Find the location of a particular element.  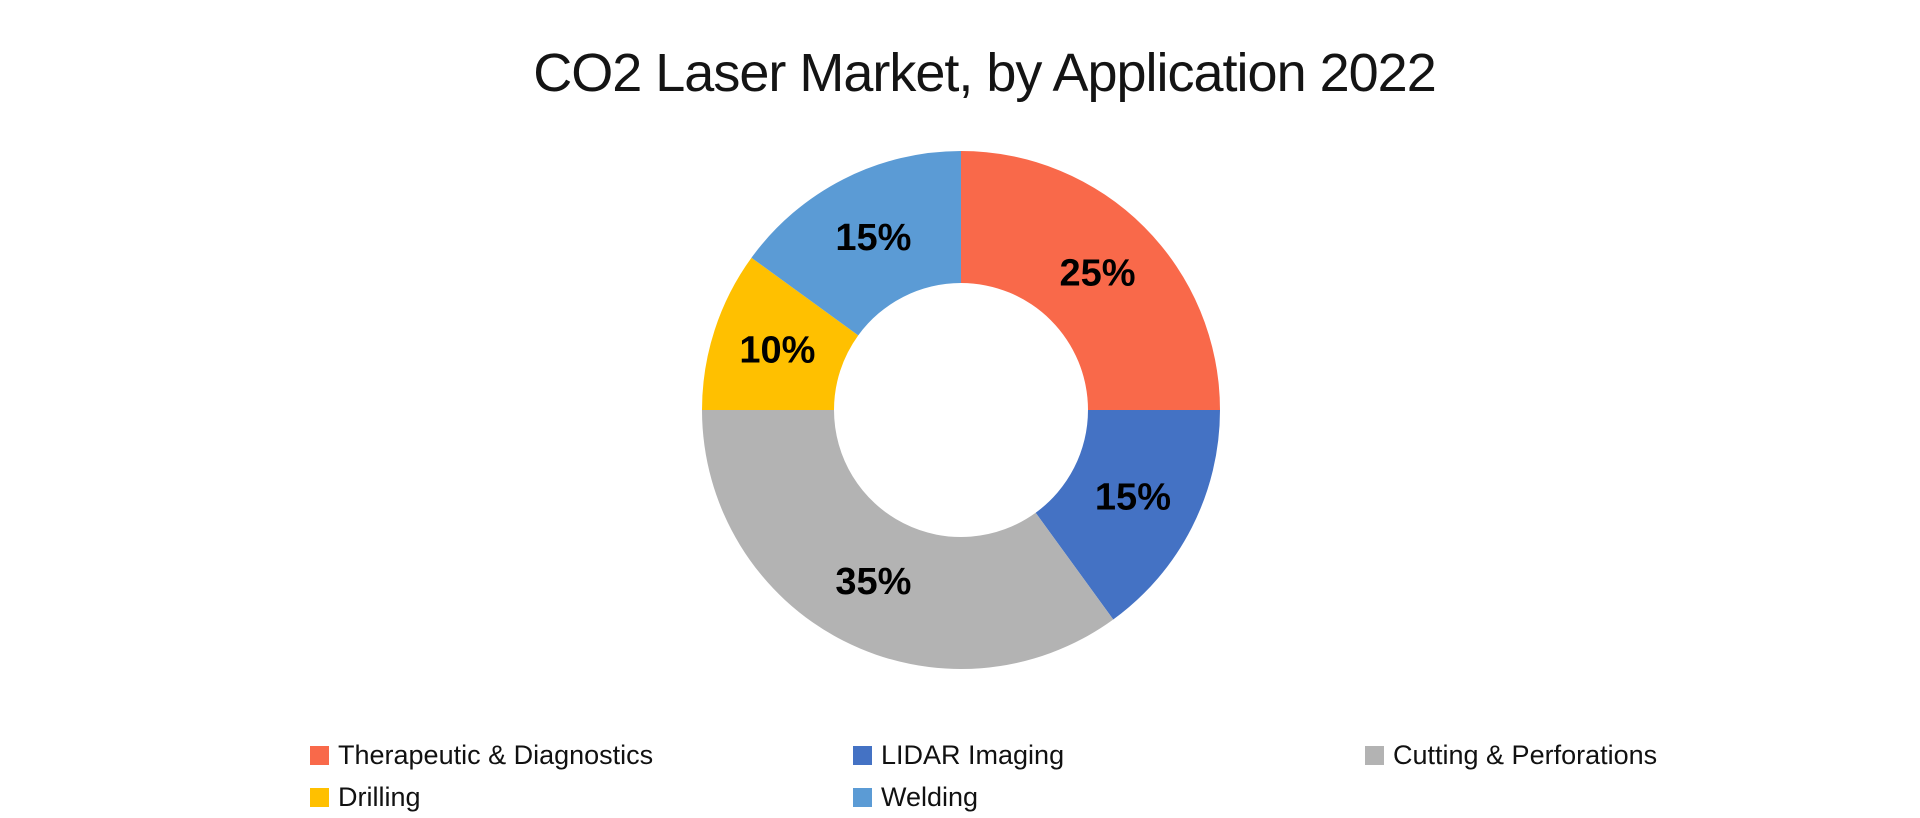

slice-label: 10% is located at coordinates (777, 350).